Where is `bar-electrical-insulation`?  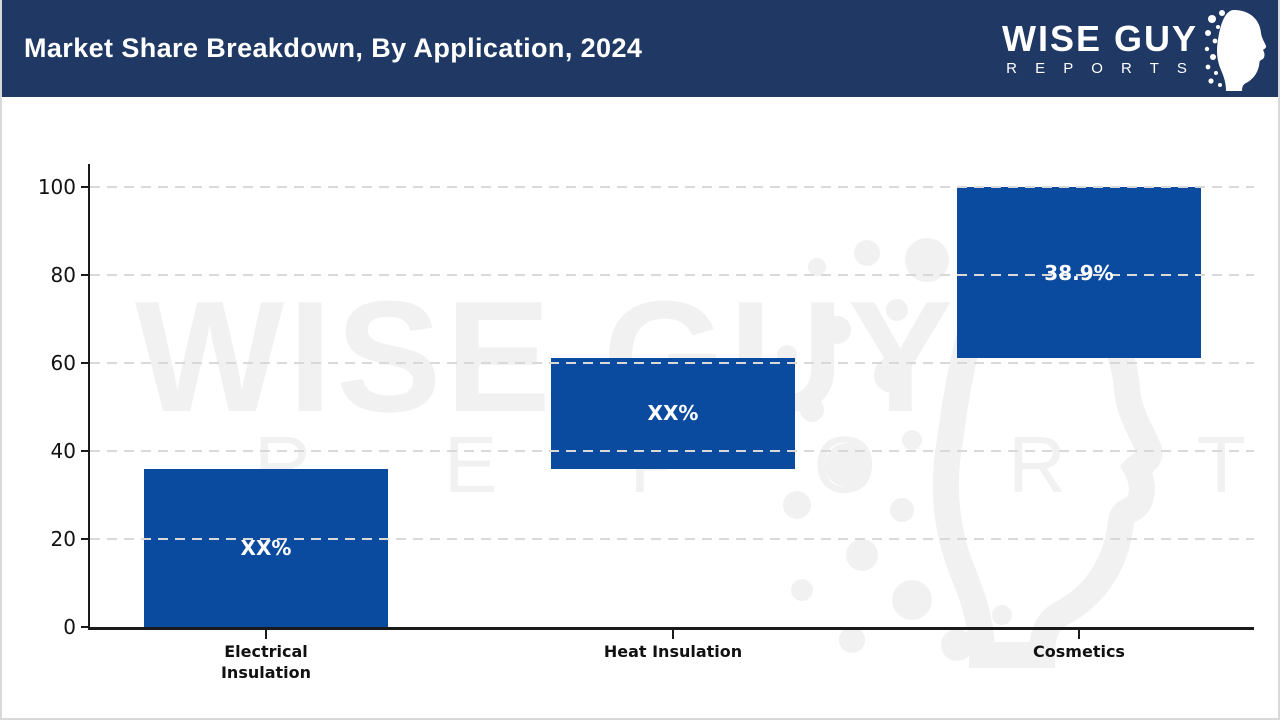 bar-electrical-insulation is located at coordinates (266, 547).